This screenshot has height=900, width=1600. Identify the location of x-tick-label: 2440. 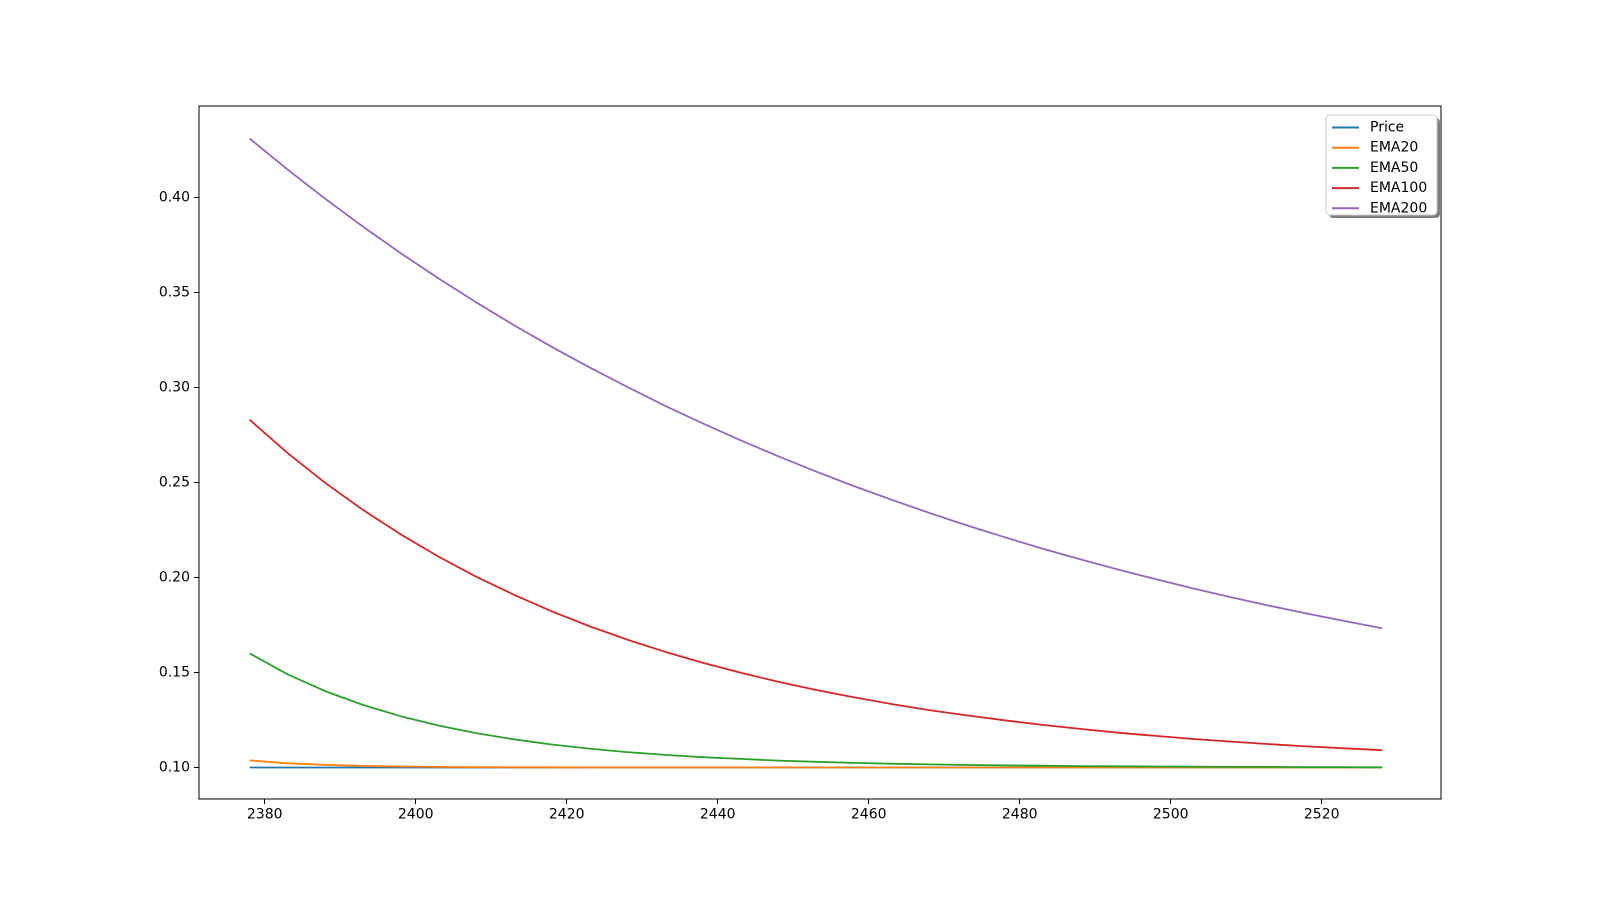
(718, 815).